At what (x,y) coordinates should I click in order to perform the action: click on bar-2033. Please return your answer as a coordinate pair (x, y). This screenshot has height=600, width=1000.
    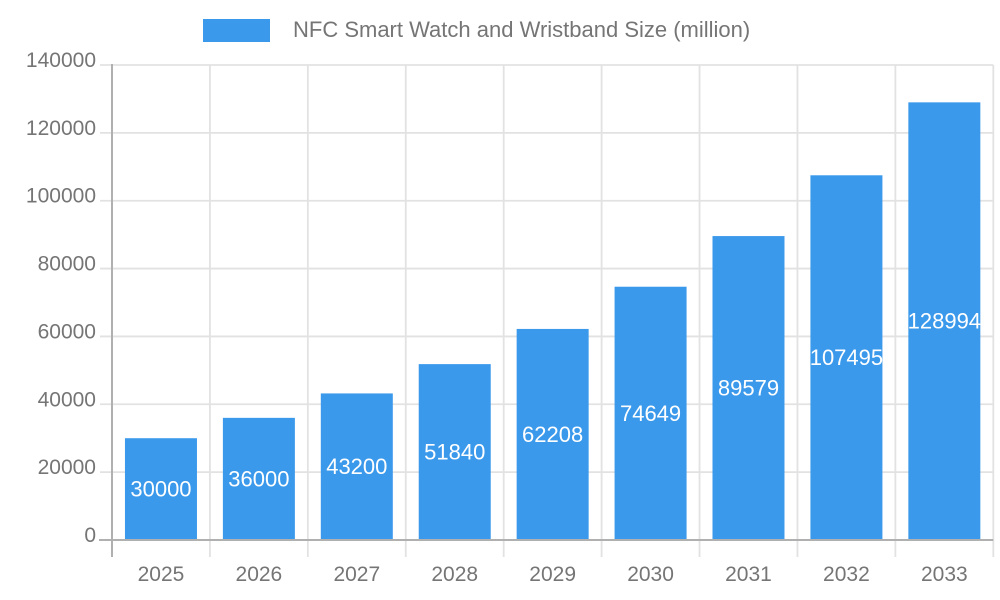
    Looking at the image, I should click on (944, 321).